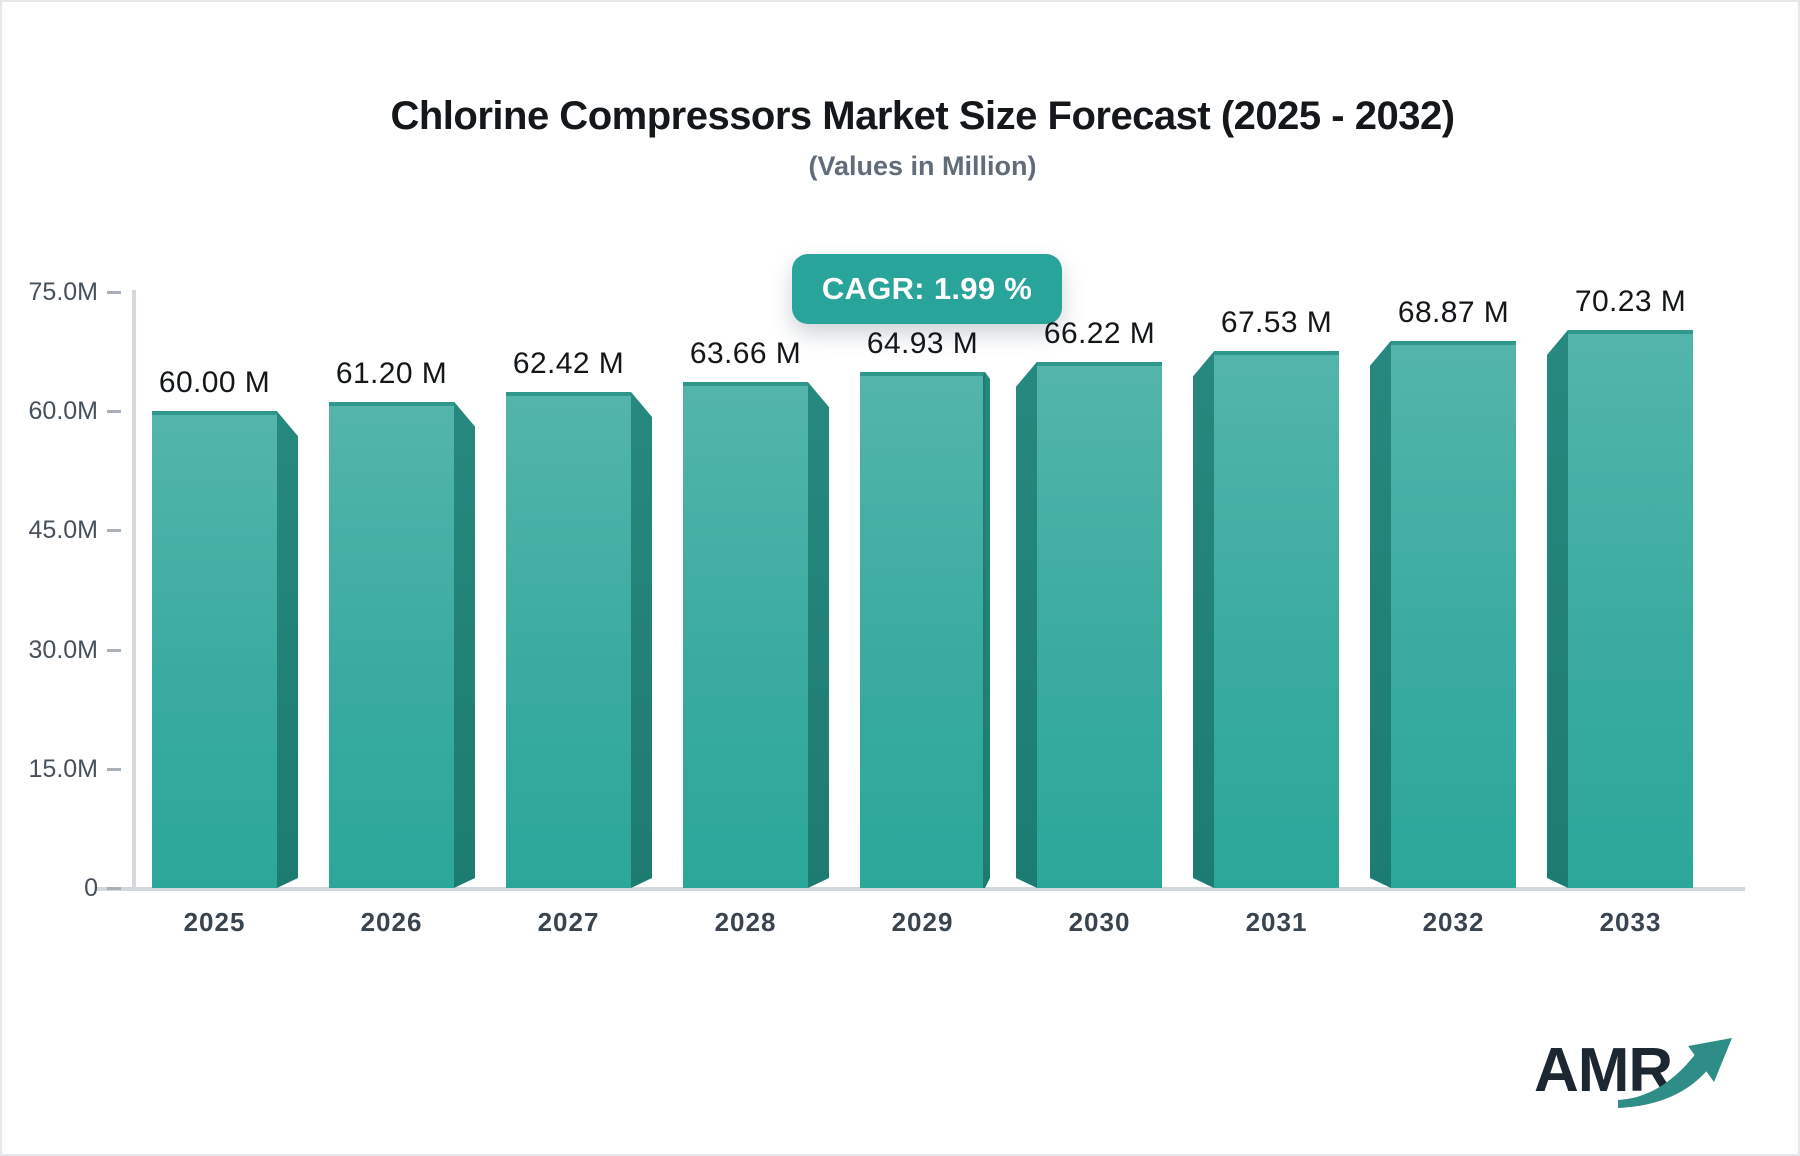 This screenshot has height=1156, width=1800. Describe the element at coordinates (214, 649) in the screenshot. I see `bar-2025` at that location.